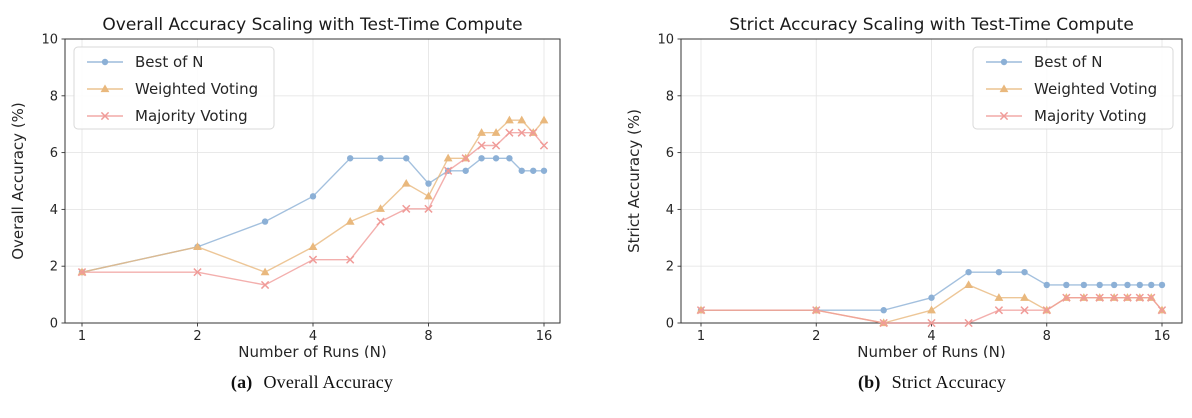  I want to click on series-majority-voting, so click(931, 310).